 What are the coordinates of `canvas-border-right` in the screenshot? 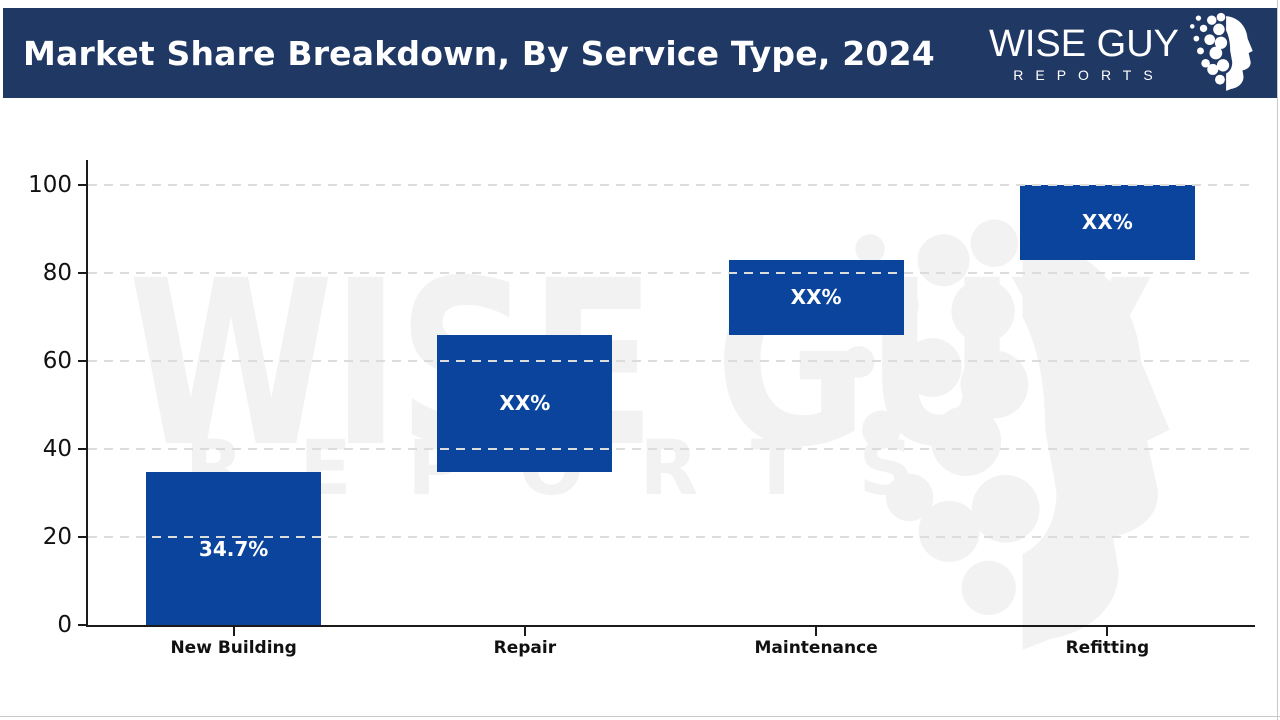 It's located at (1277, 360).